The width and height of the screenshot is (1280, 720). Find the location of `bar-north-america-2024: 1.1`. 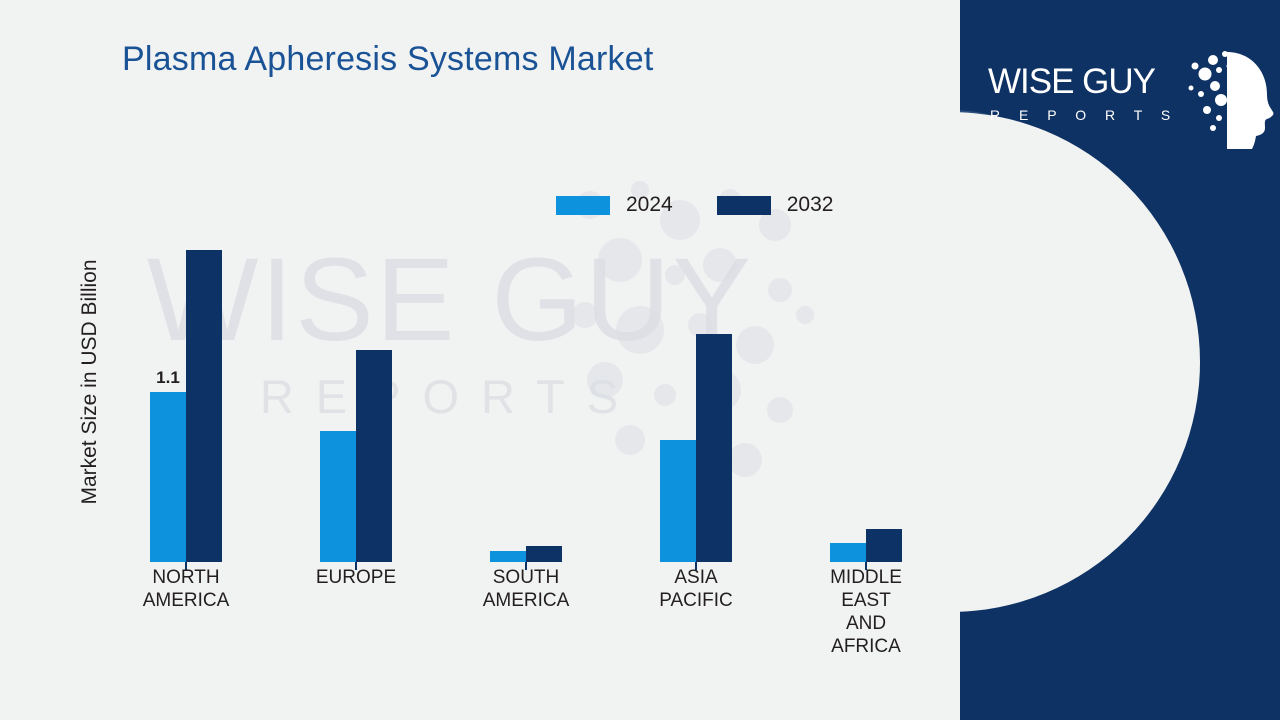

bar-north-america-2024: 1.1 is located at coordinates (168, 465).